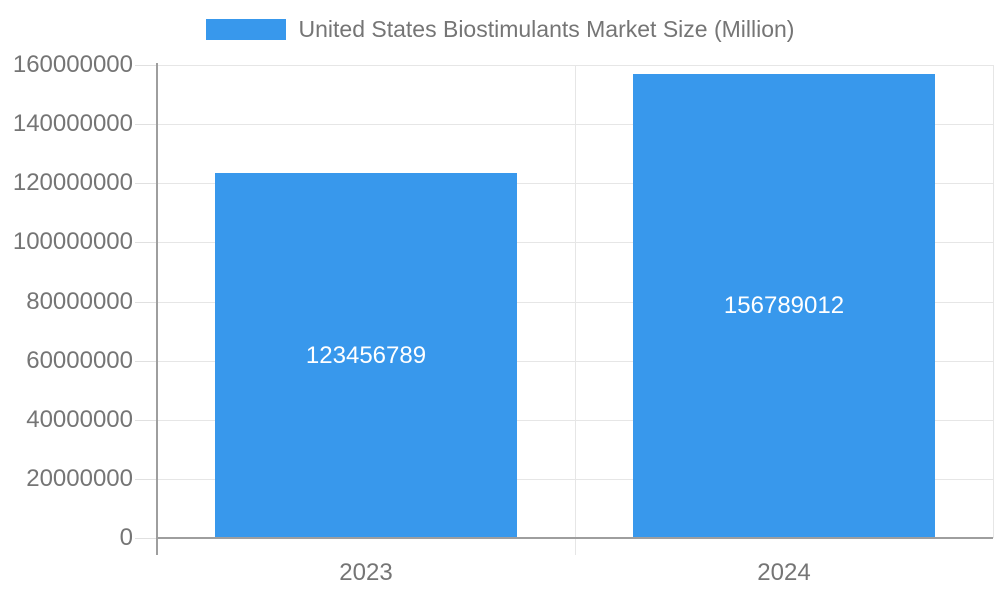 This screenshot has height=600, width=1000. What do you see at coordinates (366, 572) in the screenshot?
I see `x-tick-label: 2023` at bounding box center [366, 572].